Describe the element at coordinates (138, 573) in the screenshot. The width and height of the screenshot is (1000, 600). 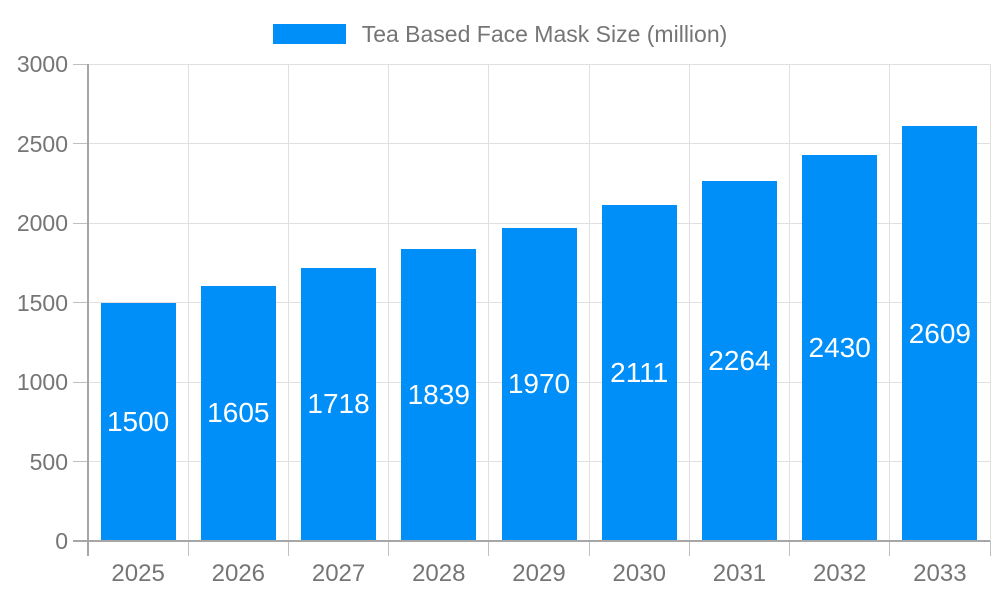
I see `x-tick-label: 2025` at that location.